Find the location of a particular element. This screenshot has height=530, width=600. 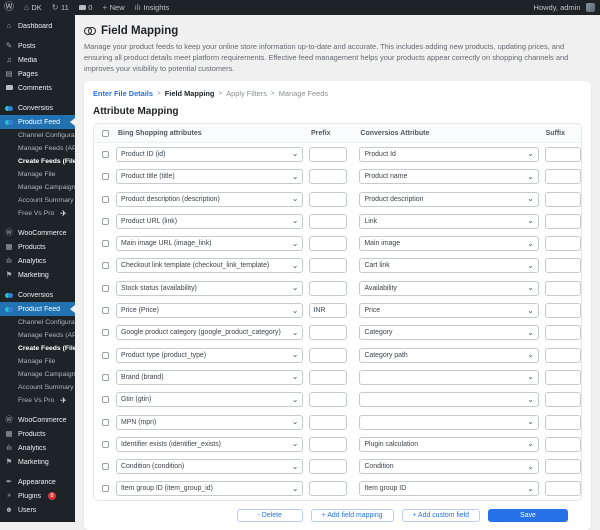

sidebar-item-comments: Comments is located at coordinates (37, 88).